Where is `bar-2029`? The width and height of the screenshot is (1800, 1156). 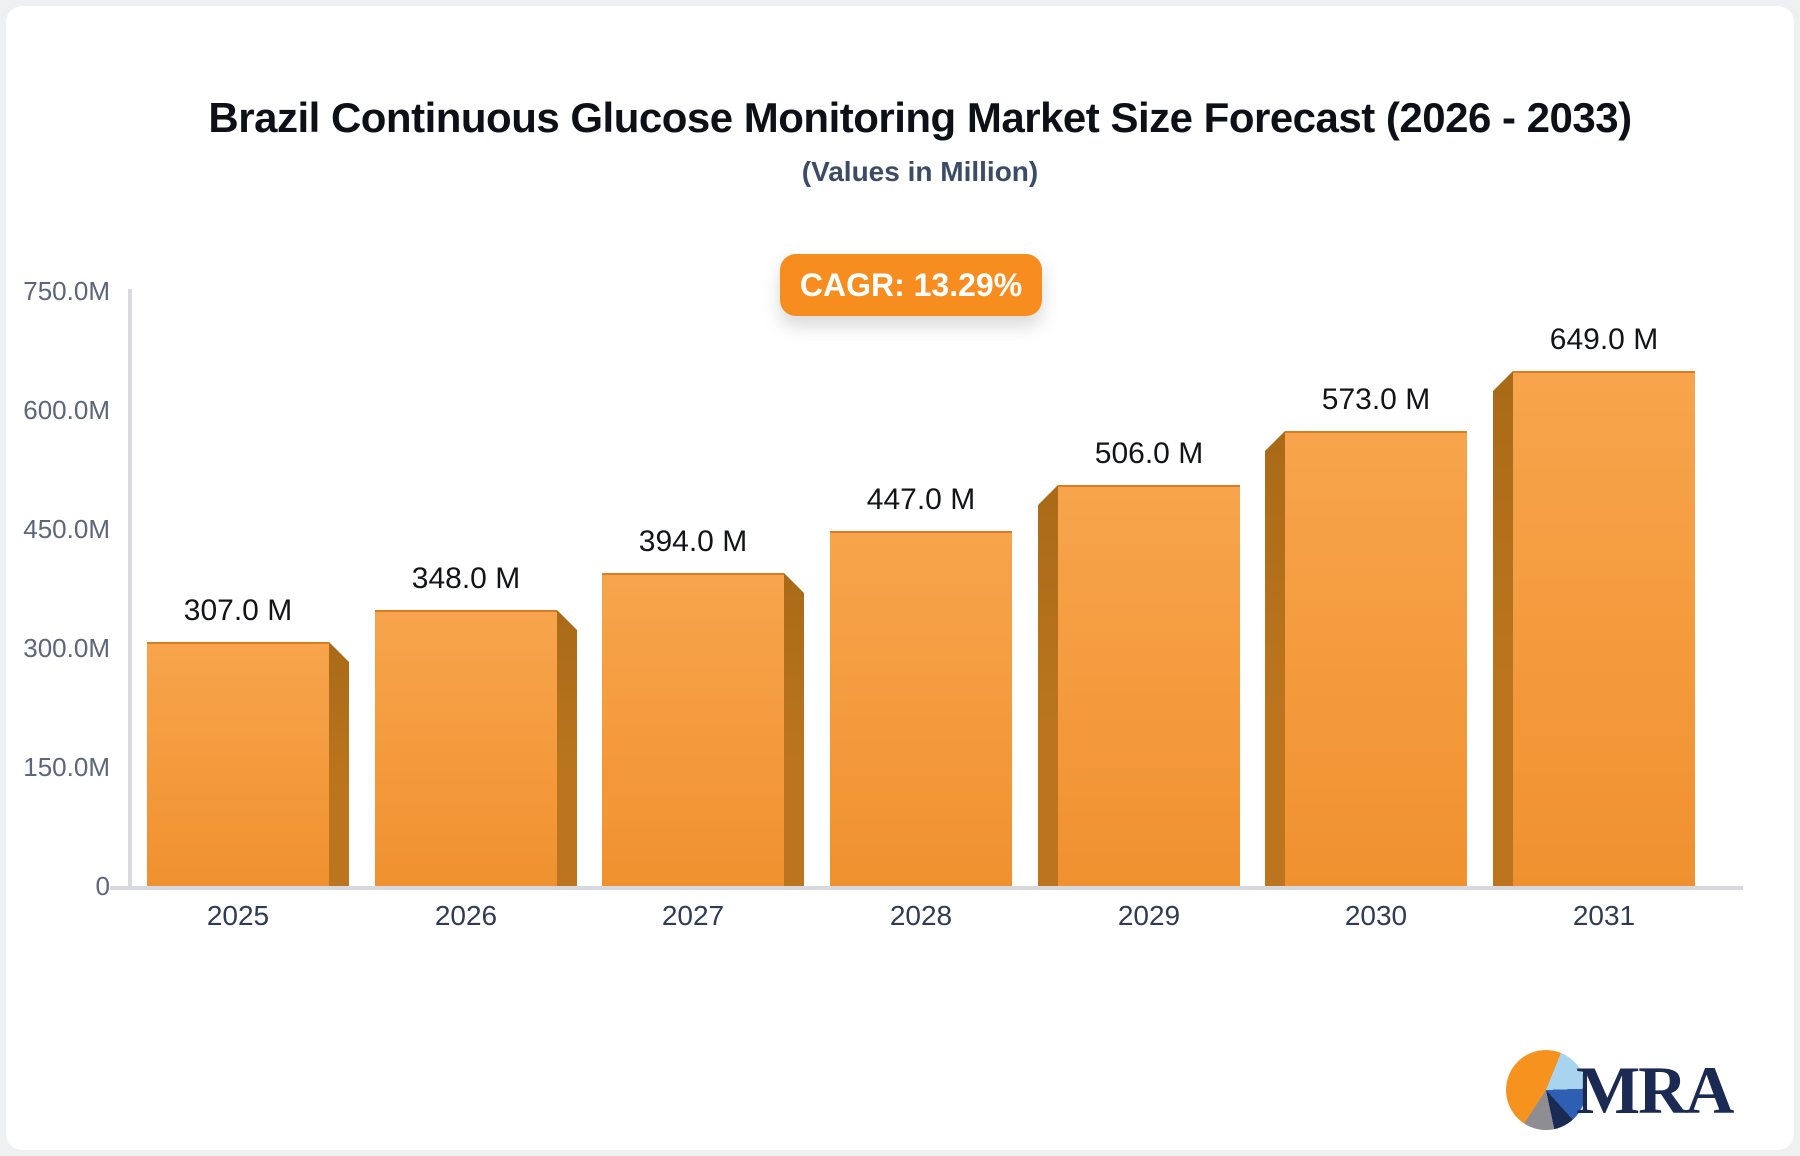 bar-2029 is located at coordinates (1149, 685).